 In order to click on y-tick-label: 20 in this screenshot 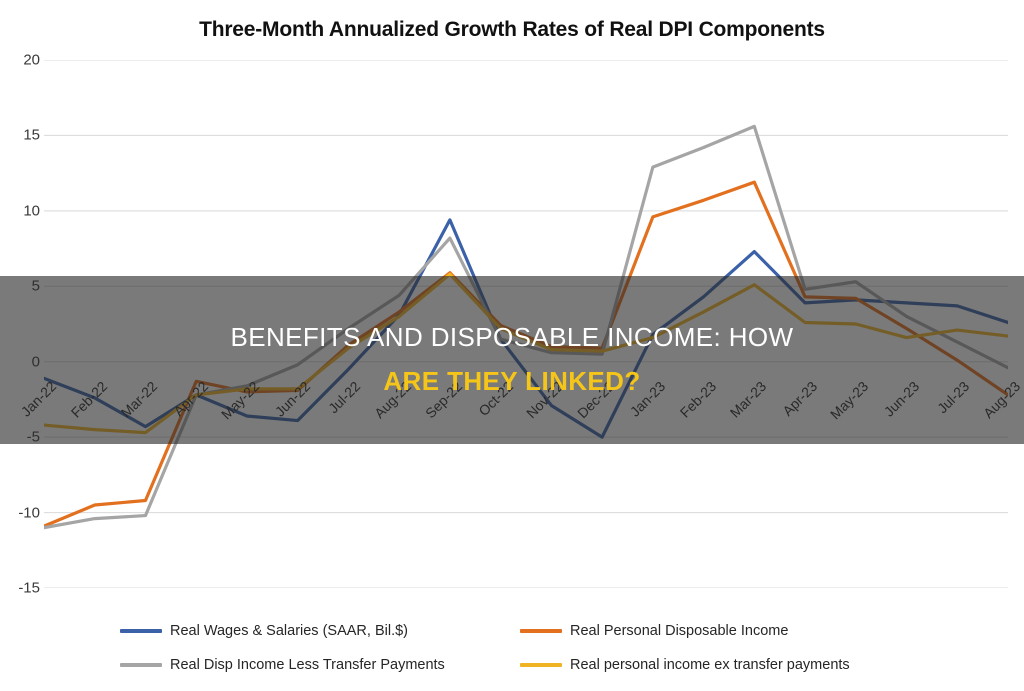, I will do `click(31, 60)`.